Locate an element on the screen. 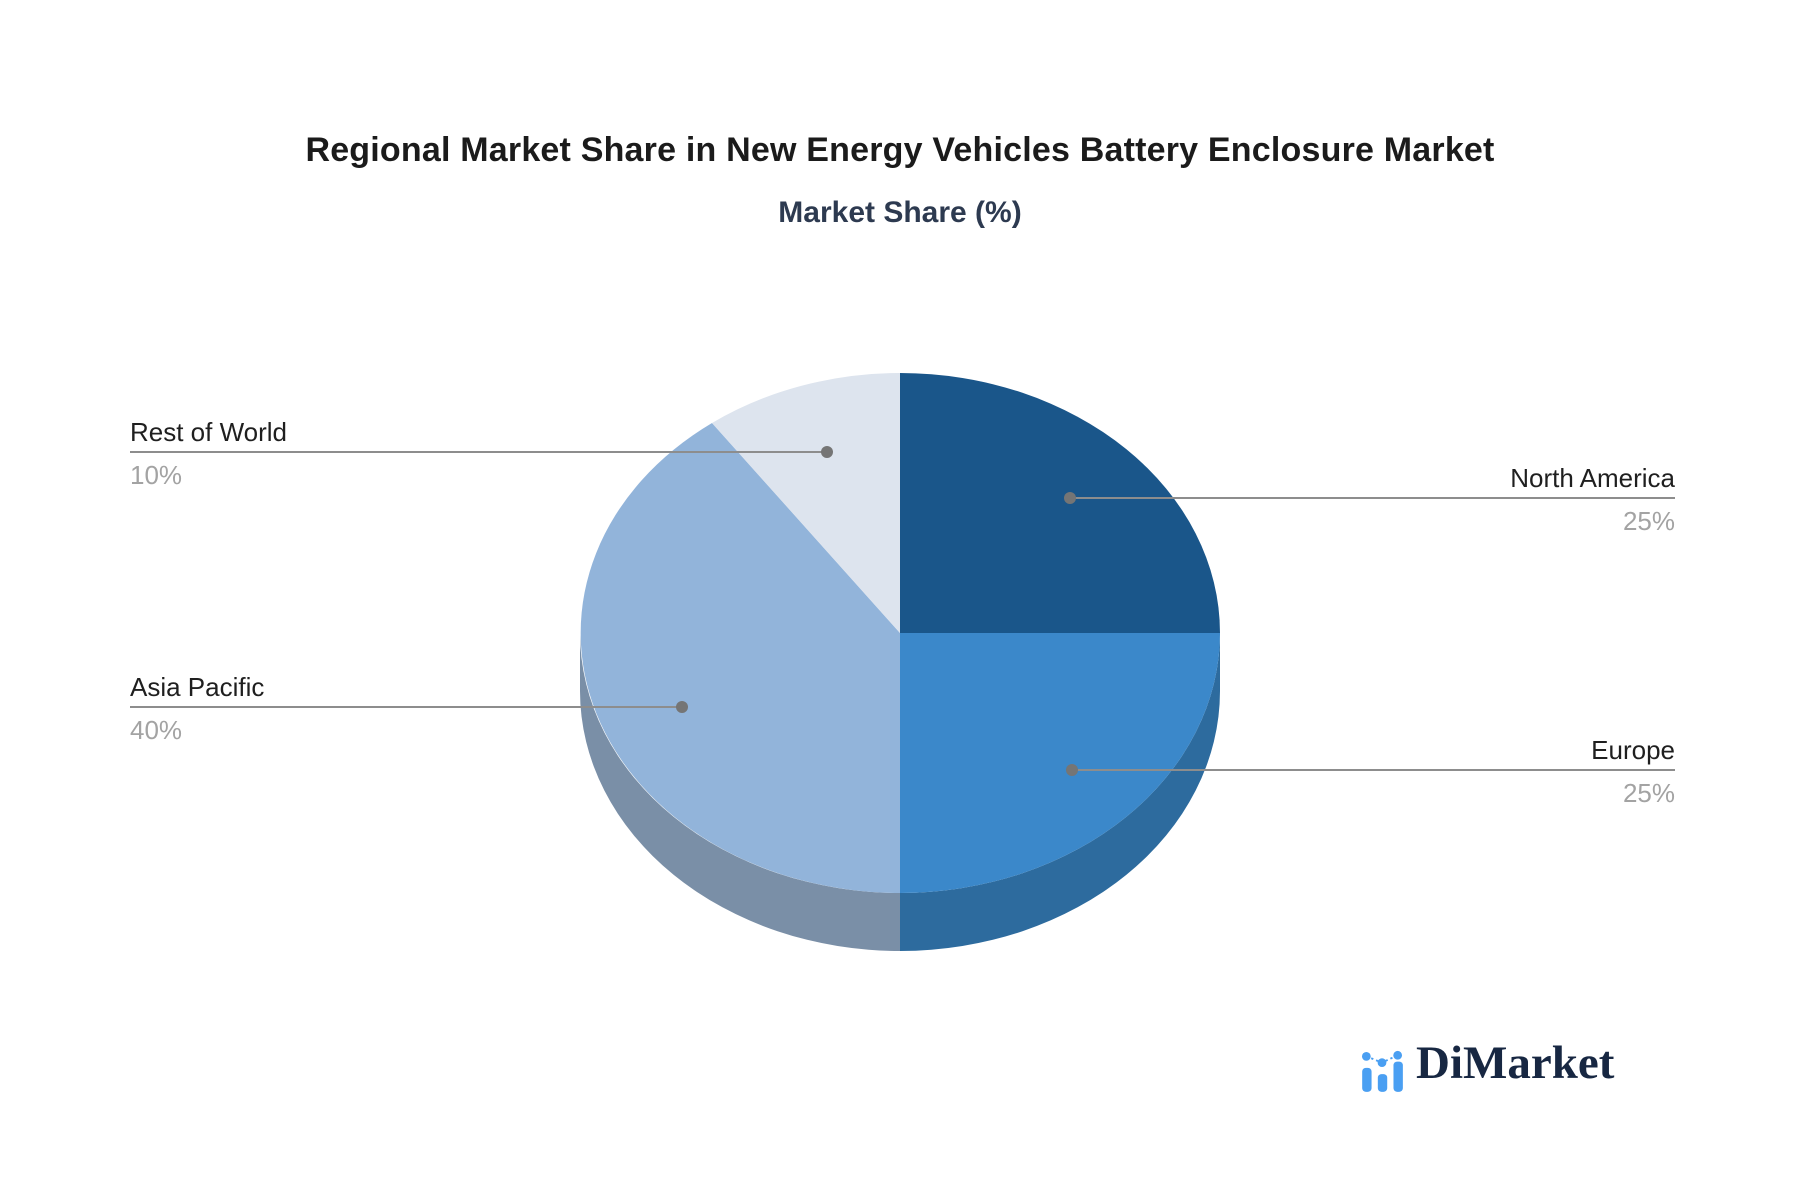  callout-dot-europe is located at coordinates (1072, 770).